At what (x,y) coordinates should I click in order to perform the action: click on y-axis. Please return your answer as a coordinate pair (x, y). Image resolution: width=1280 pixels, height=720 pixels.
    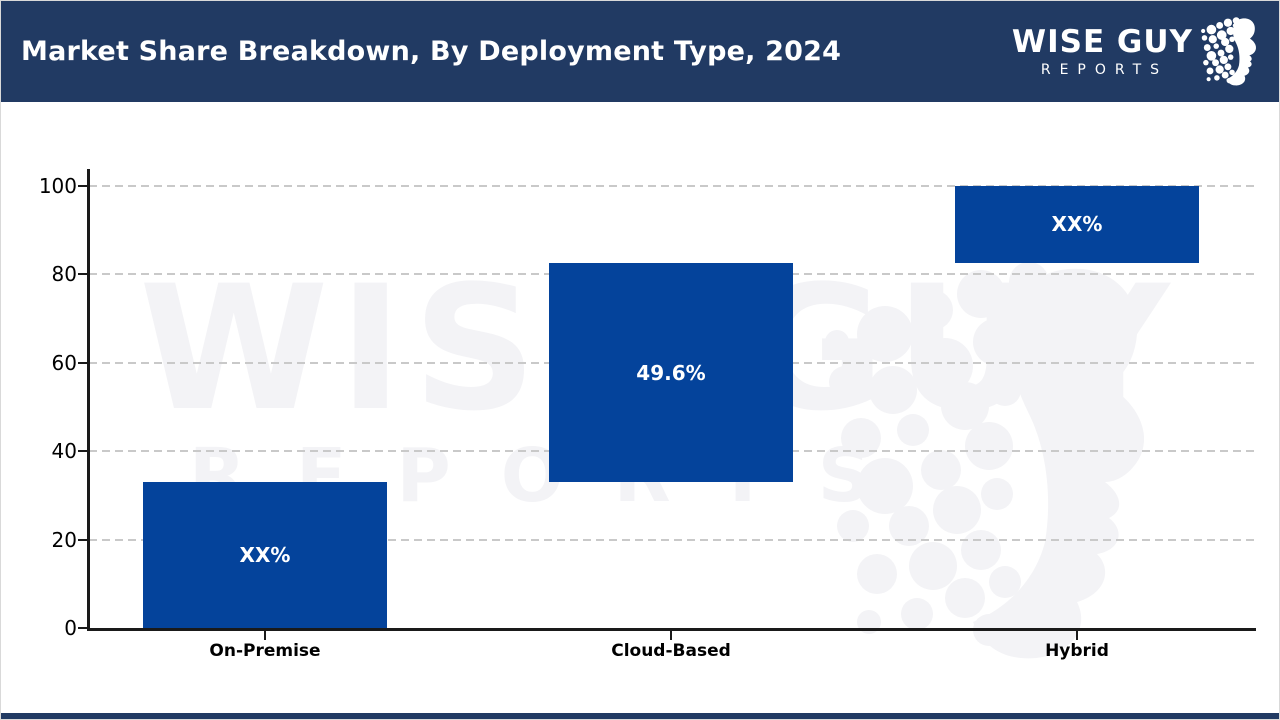
    Looking at the image, I should click on (88, 400).